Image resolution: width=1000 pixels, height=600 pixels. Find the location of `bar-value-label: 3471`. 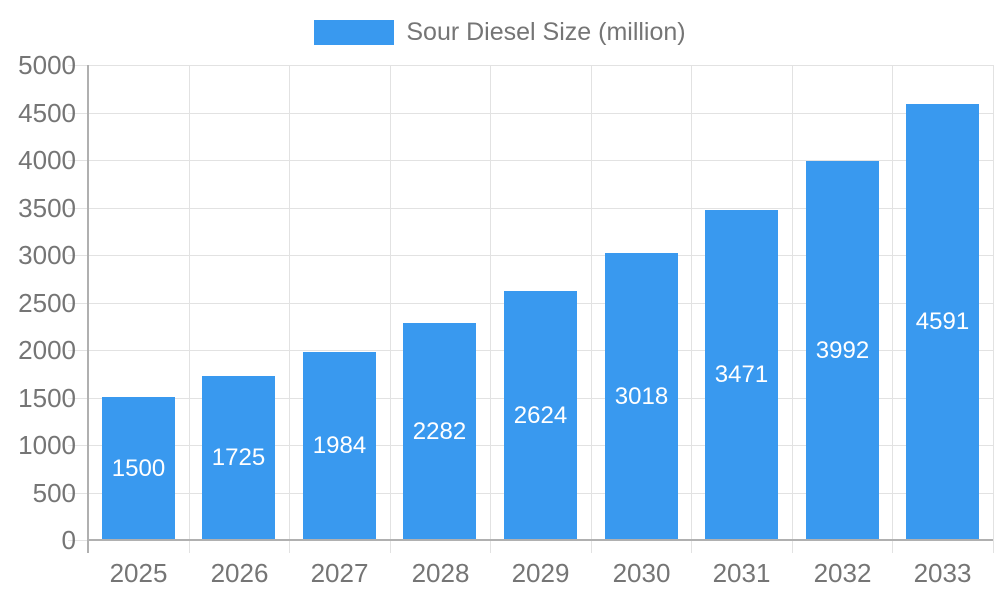

bar-value-label: 3471 is located at coordinates (741, 374).